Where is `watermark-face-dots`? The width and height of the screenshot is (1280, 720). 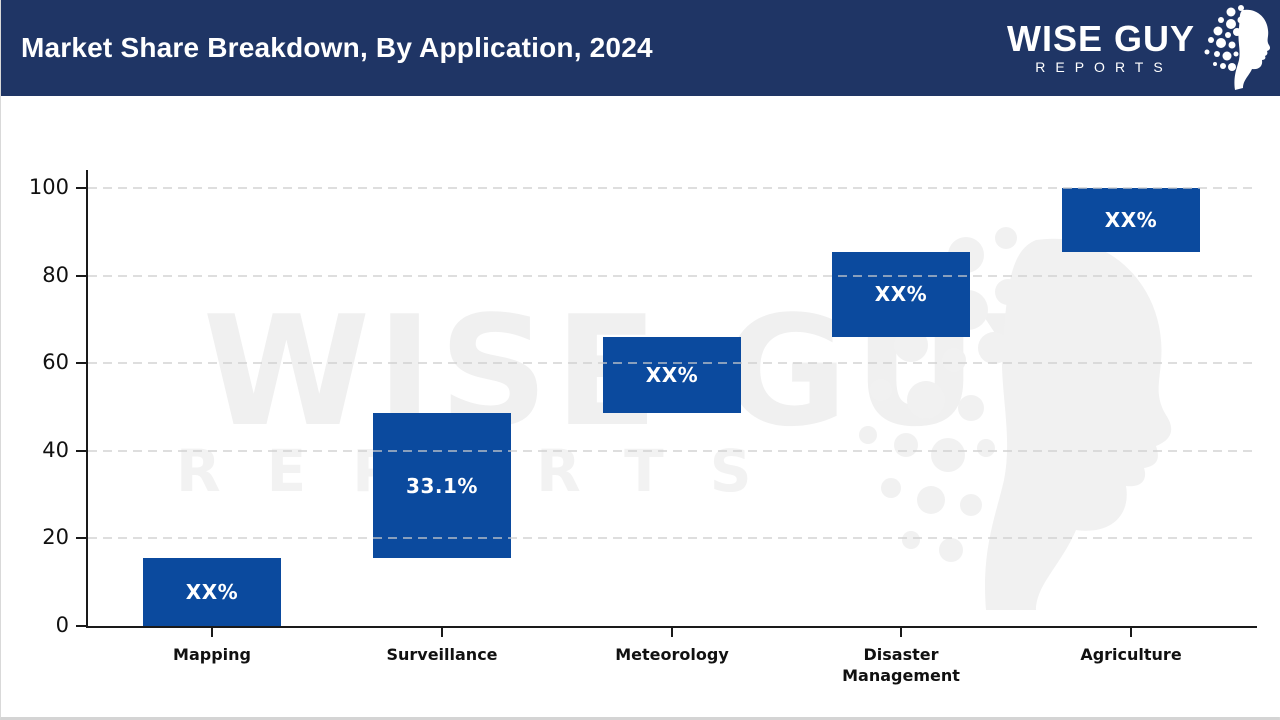
watermark-face-dots is located at coordinates (1015, 418).